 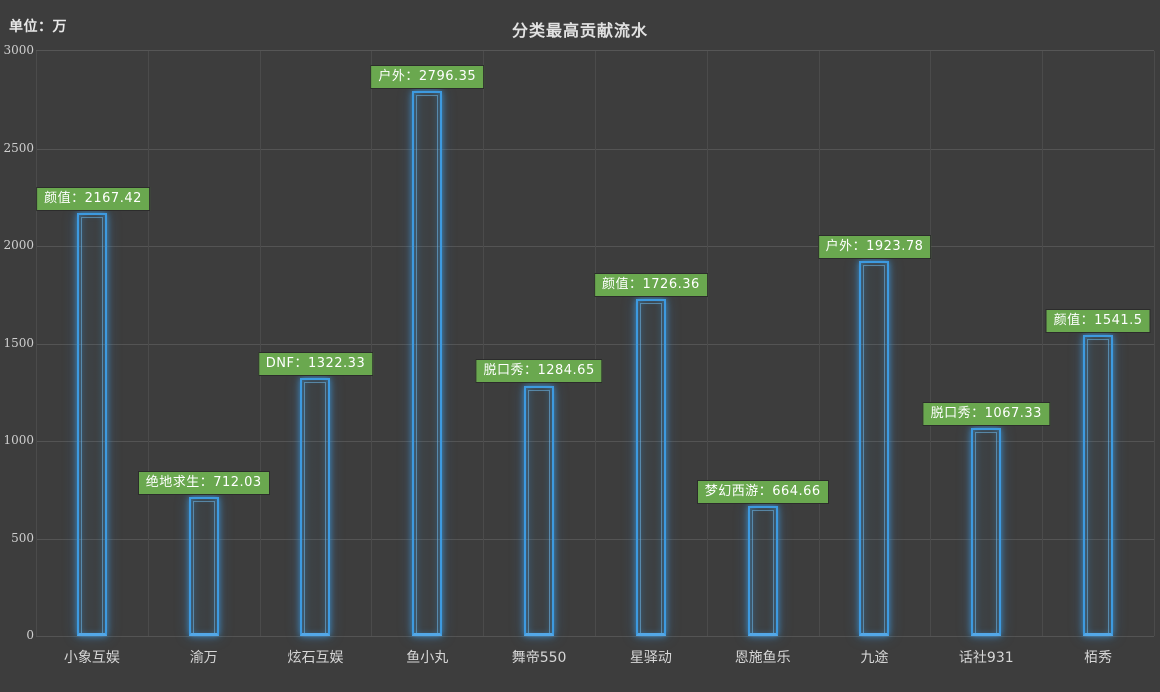 What do you see at coordinates (1098, 658) in the screenshot?
I see `x-axis-category-label: 栢秀` at bounding box center [1098, 658].